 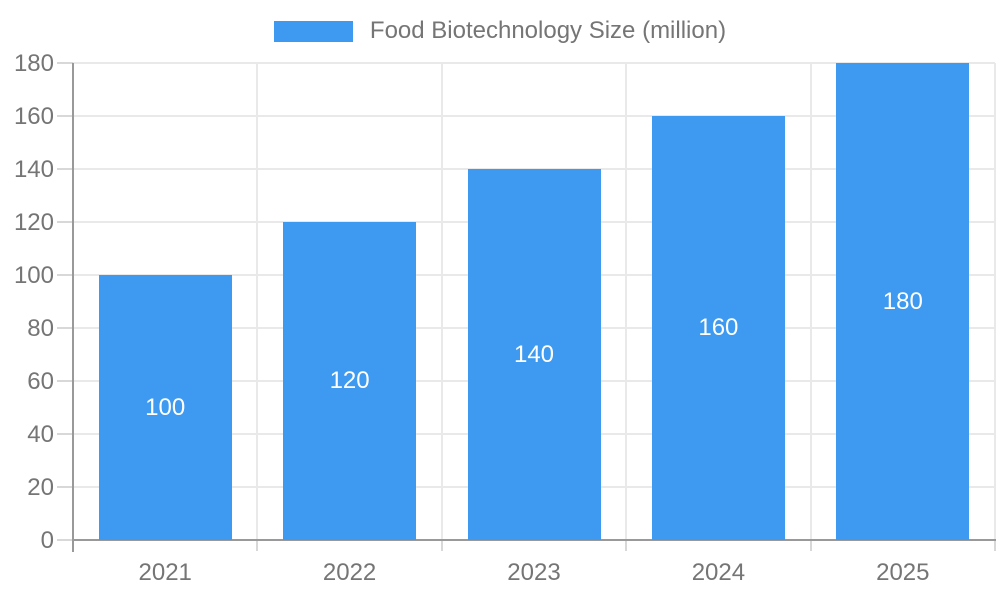 I want to click on bar: 140, so click(x=534, y=354).